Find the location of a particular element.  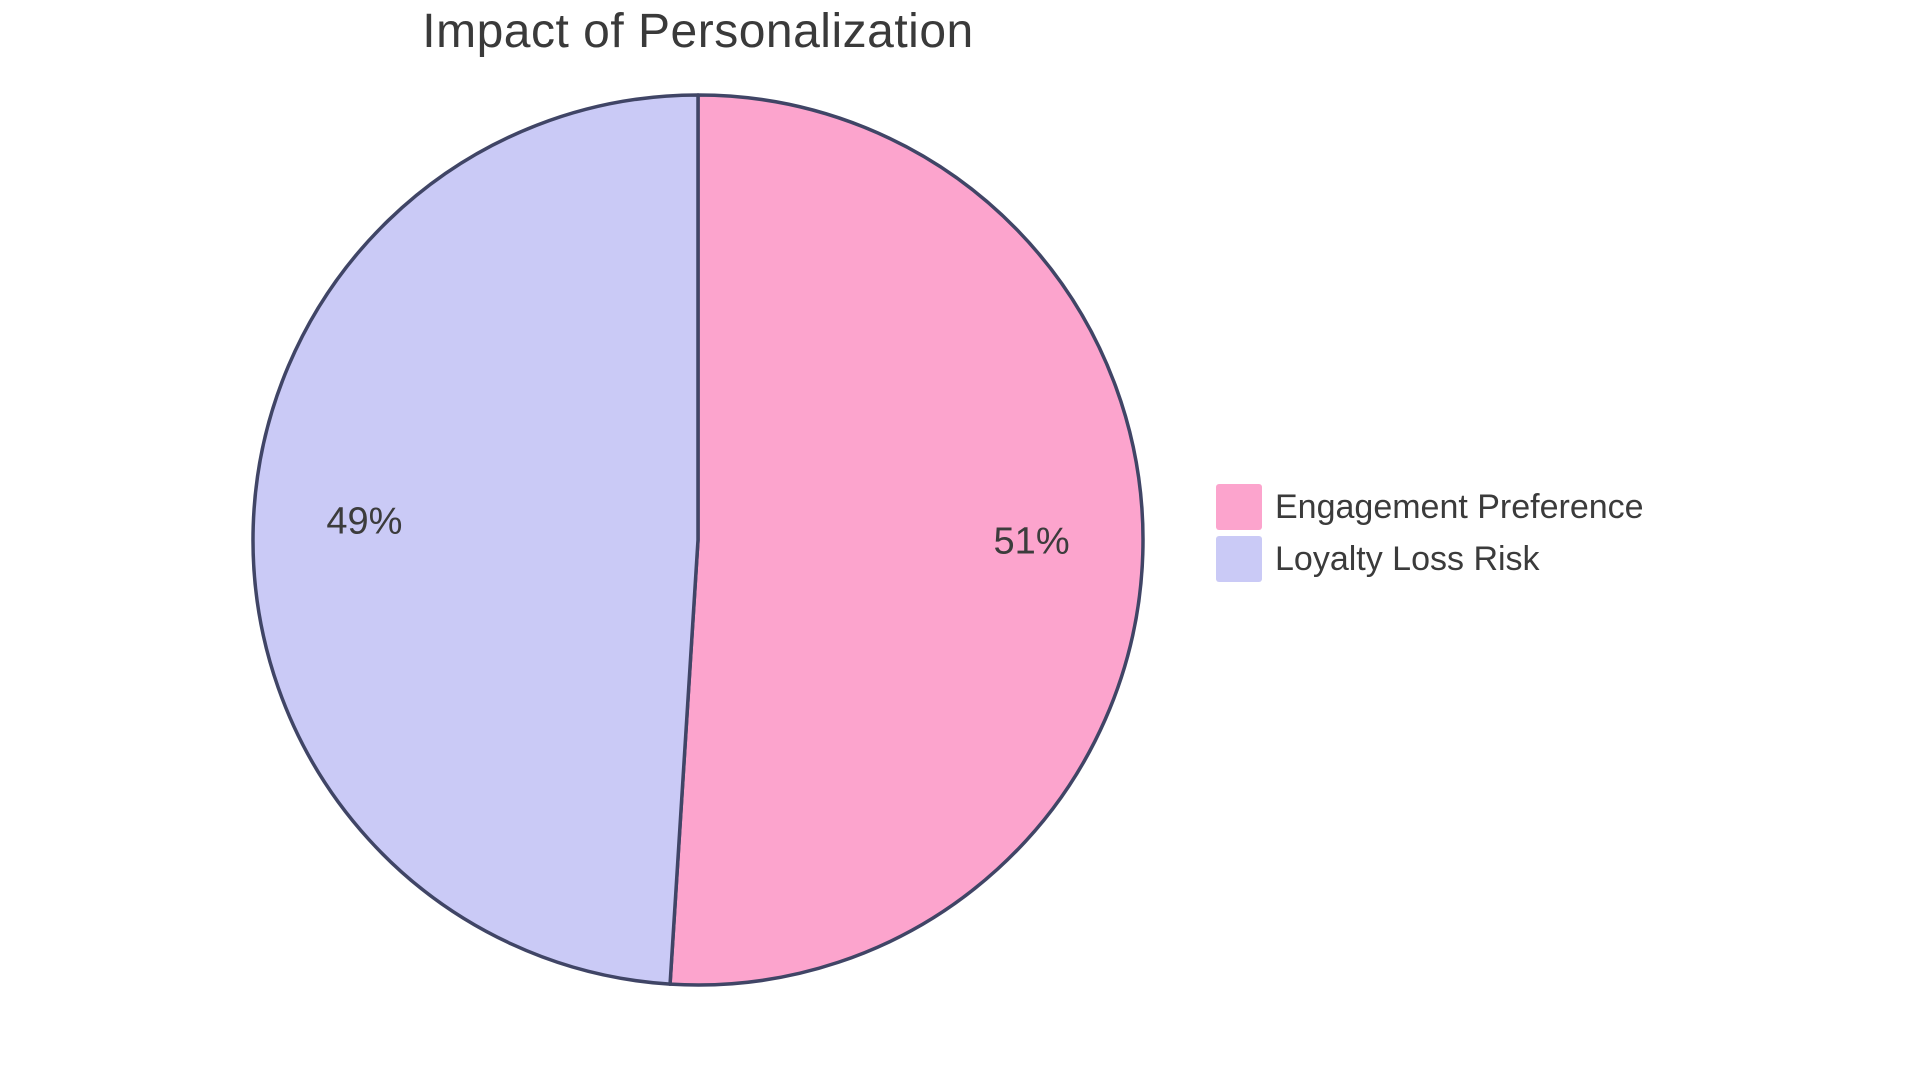

legend: Engagement Preference Loyalty Loss Risk is located at coordinates (1430, 536).